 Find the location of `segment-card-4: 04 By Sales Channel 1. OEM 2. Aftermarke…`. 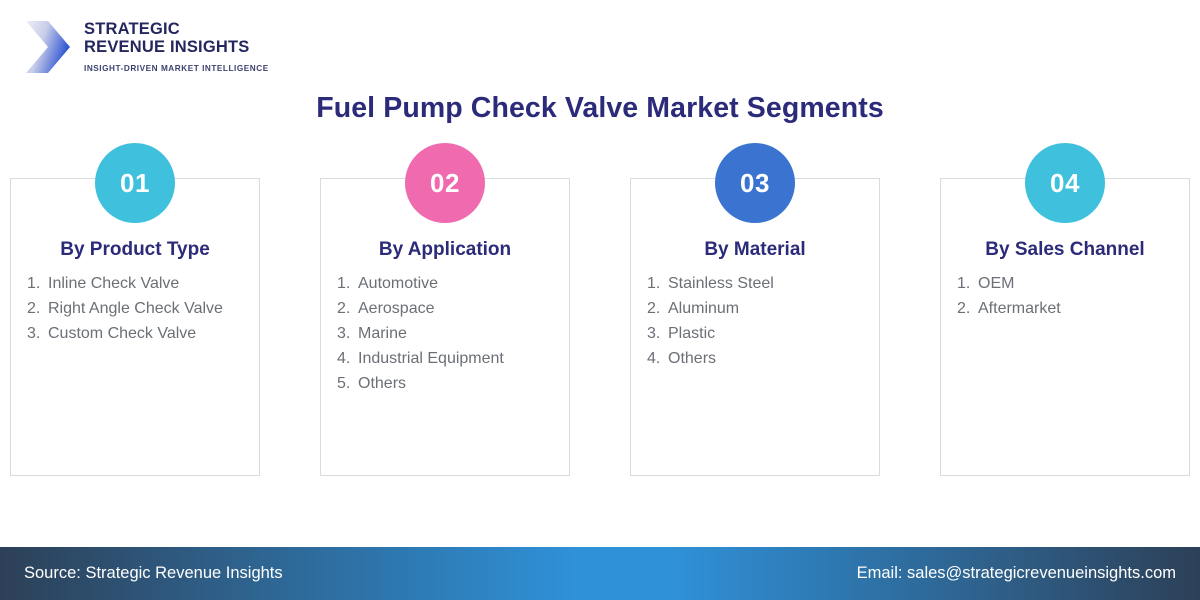

segment-card-4: 04 By Sales Channel 1. OEM 2. Aftermarke… is located at coordinates (1065, 309).